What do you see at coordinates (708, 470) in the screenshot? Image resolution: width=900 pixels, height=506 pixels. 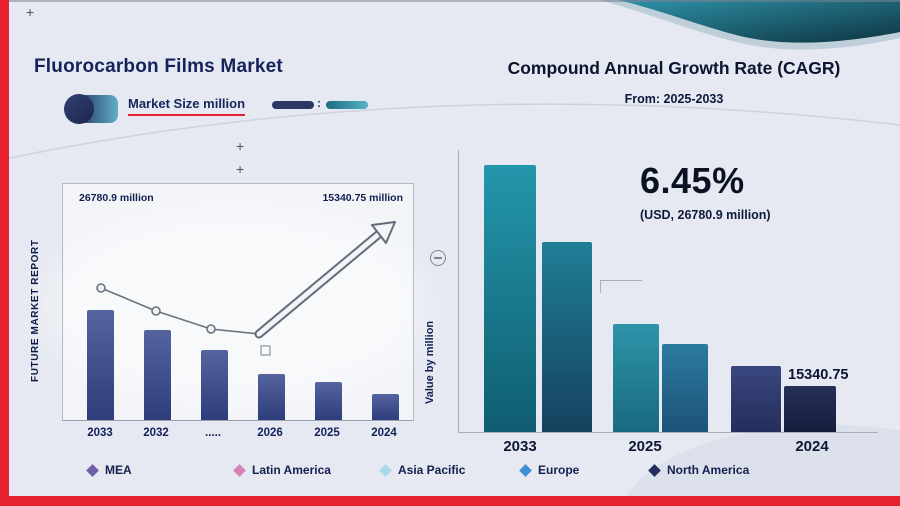 I see `legend-label: North America` at bounding box center [708, 470].